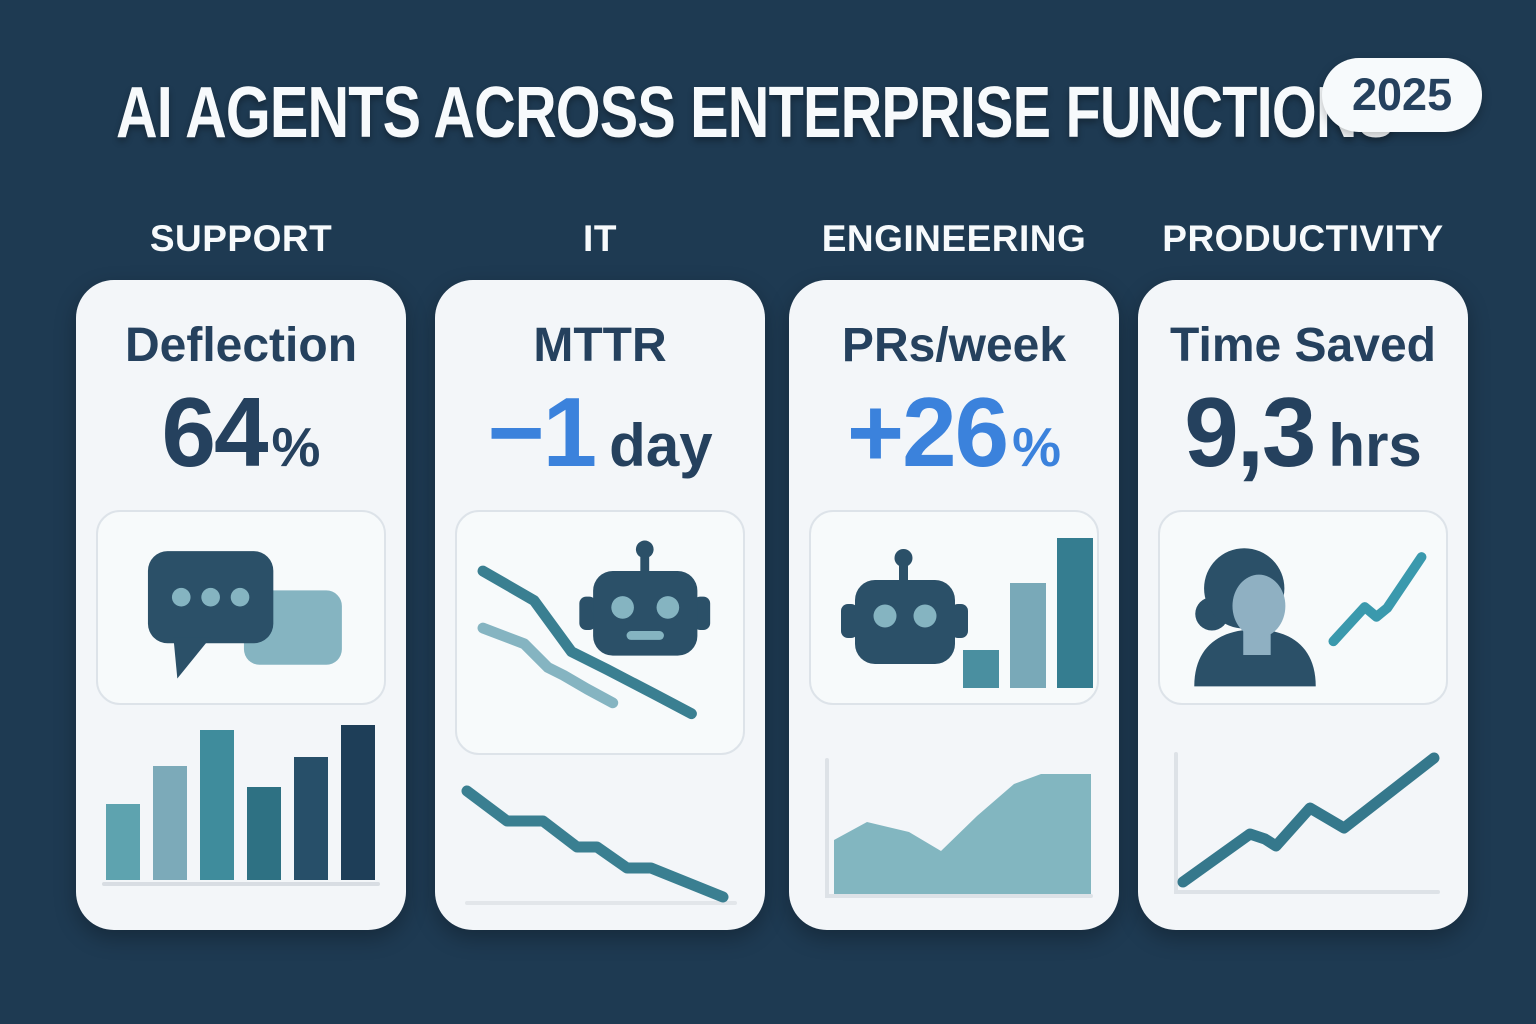 This screenshot has height=1024, width=1536. What do you see at coordinates (599, 845) in the screenshot?
I see `it-line-chart` at bounding box center [599, 845].